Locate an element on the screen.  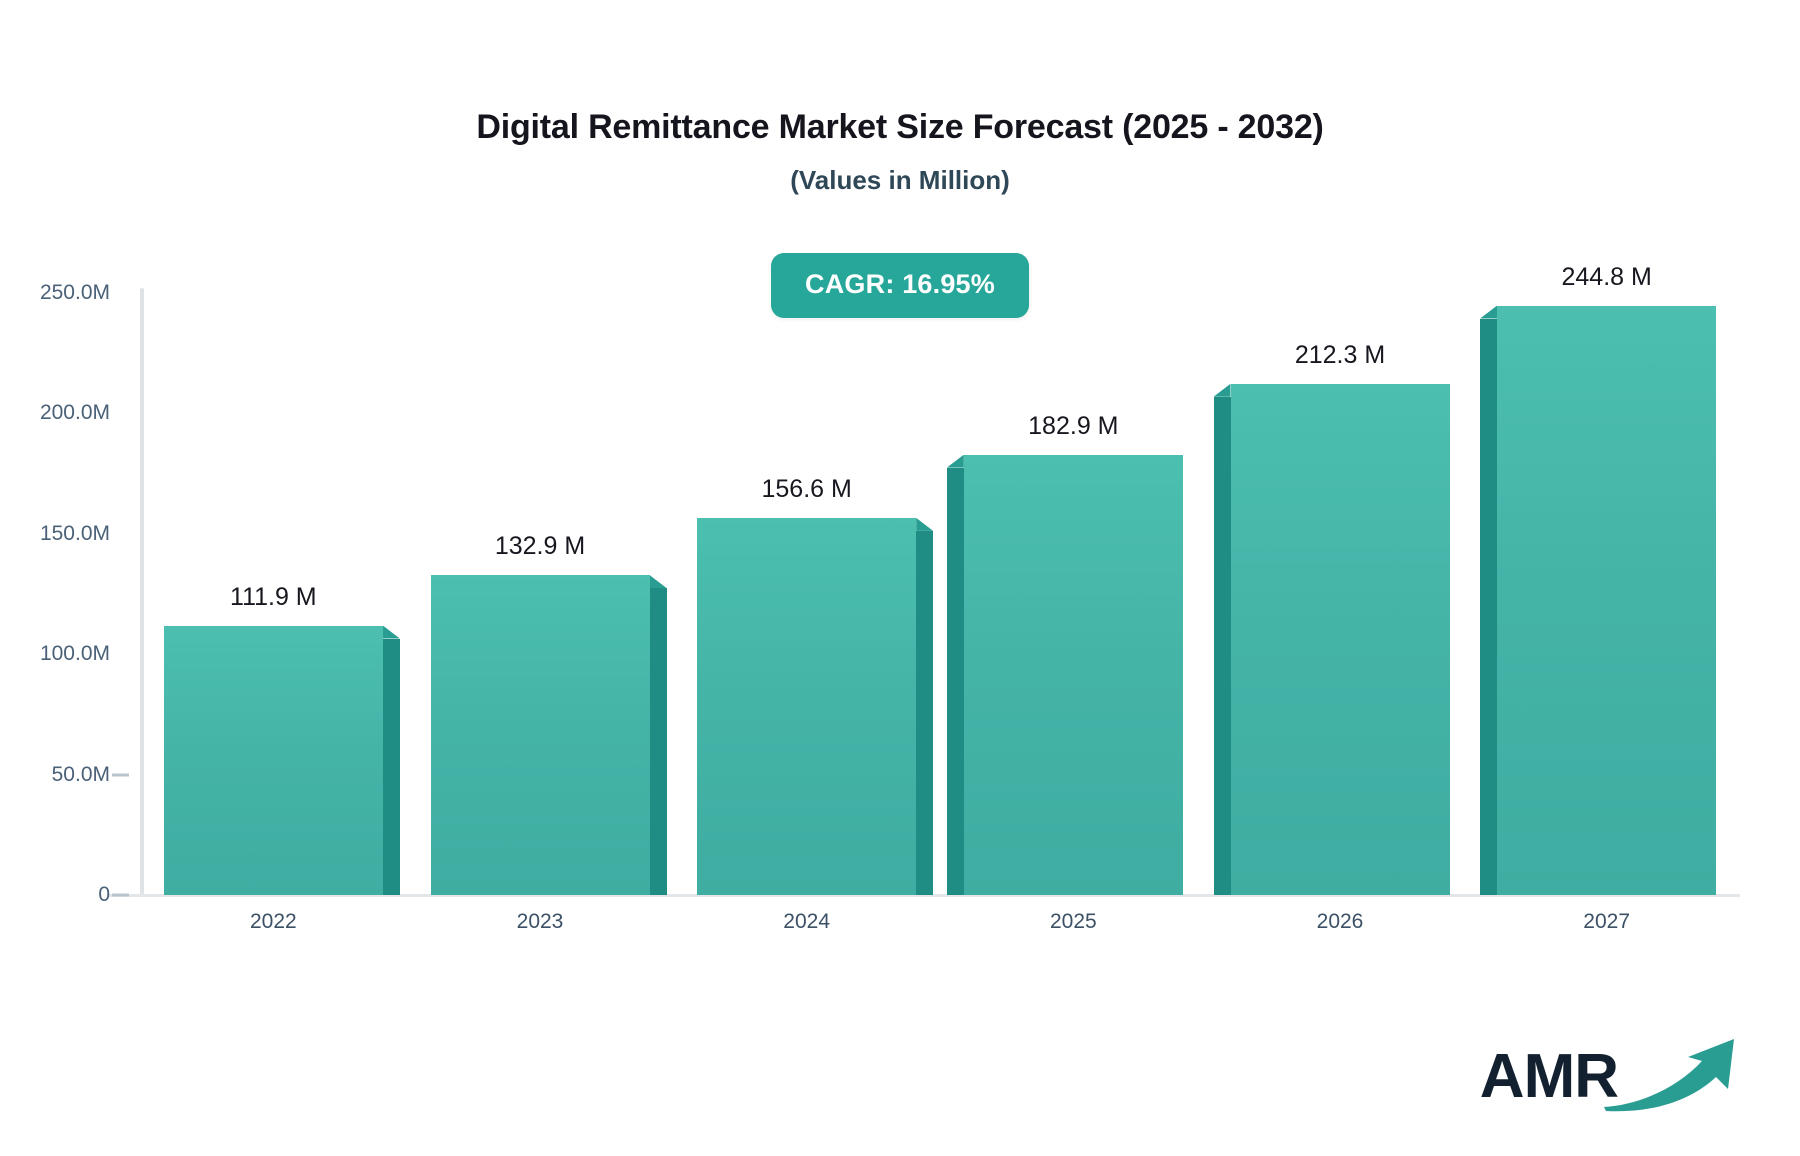
chart-subtitle: (Values in Million) is located at coordinates (900, 180).